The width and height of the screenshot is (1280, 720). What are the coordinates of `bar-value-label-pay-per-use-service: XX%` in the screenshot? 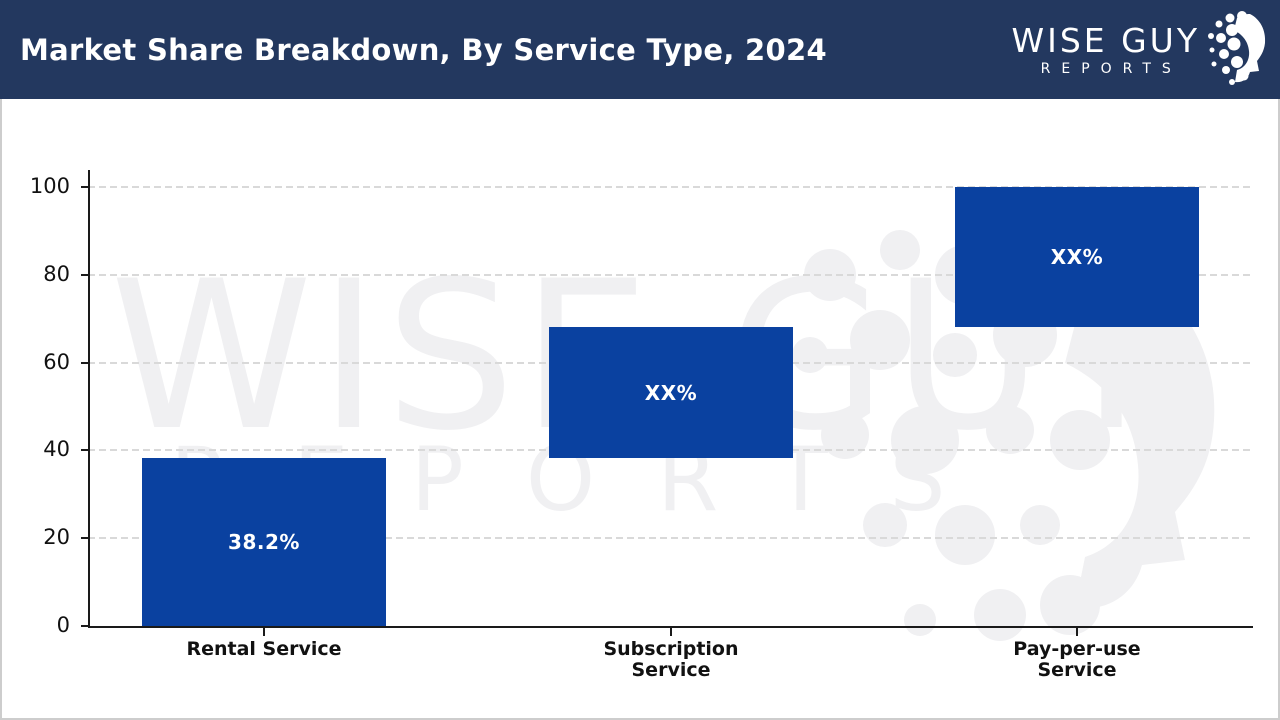 It's located at (1077, 257).